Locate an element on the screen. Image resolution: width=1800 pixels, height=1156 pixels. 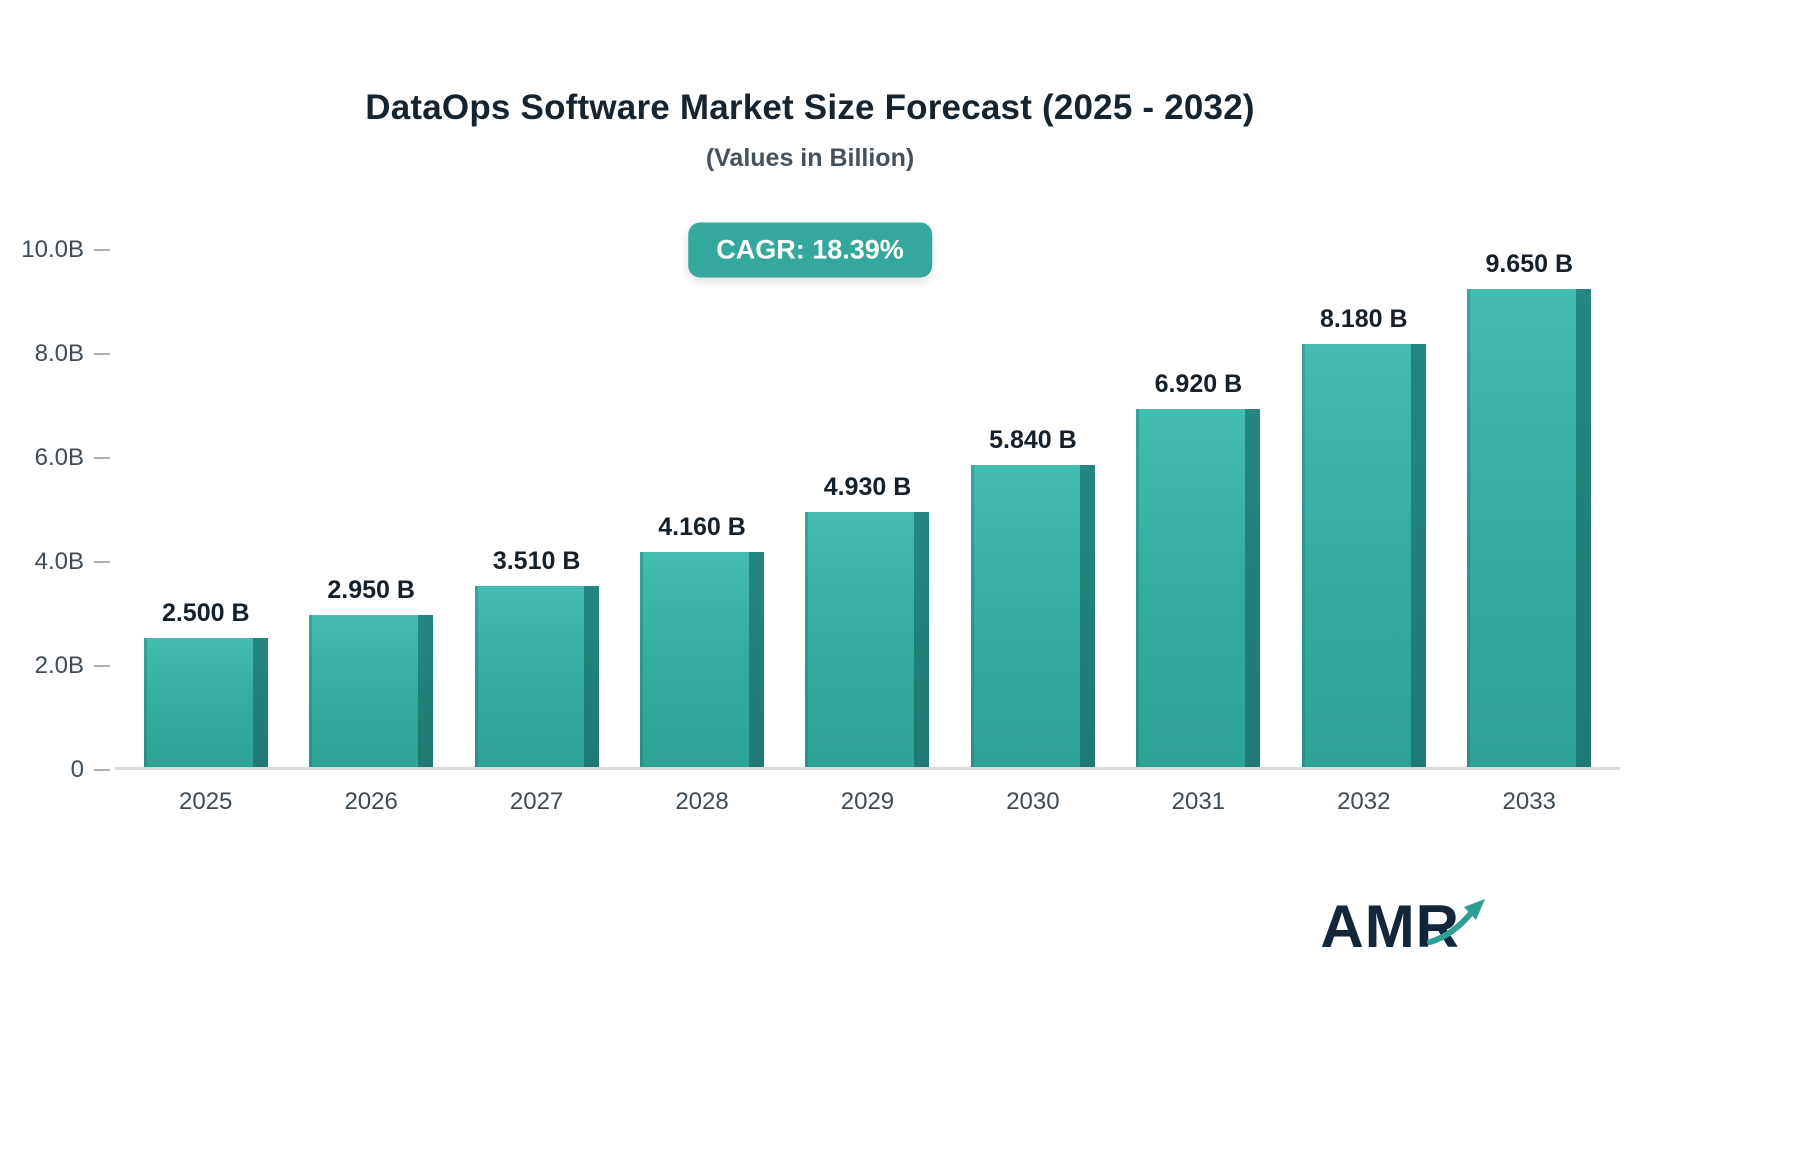
y-tick-label: 4.0B is located at coordinates (59, 561).